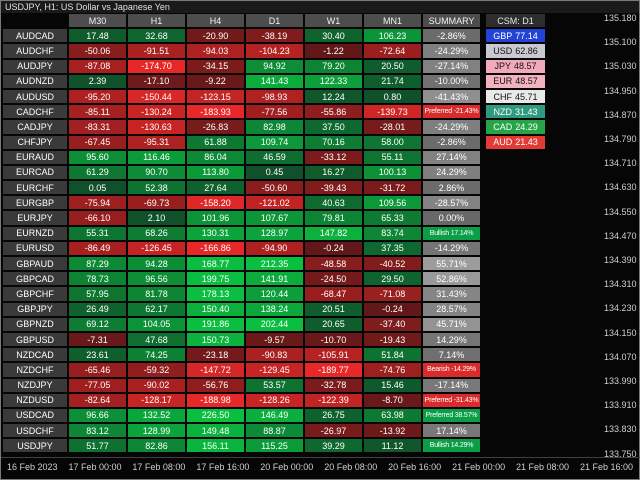 The width and height of the screenshot is (640, 480). Describe the element at coordinates (287, 467) in the screenshot. I see `time-axis-label: 20 Feb 00:00` at that location.